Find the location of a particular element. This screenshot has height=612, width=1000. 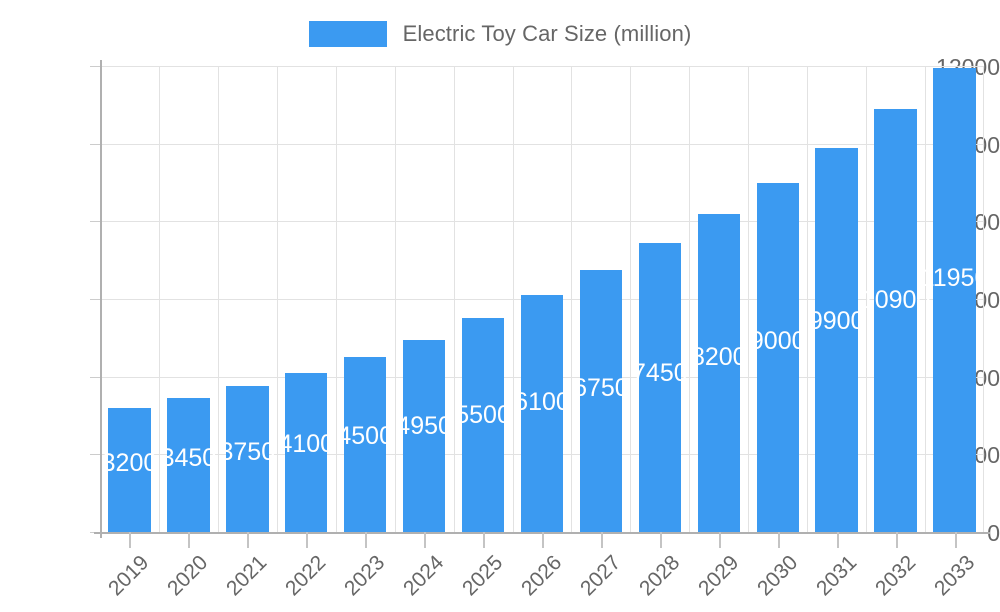

x-tick-label: 2022 is located at coordinates (306, 576).